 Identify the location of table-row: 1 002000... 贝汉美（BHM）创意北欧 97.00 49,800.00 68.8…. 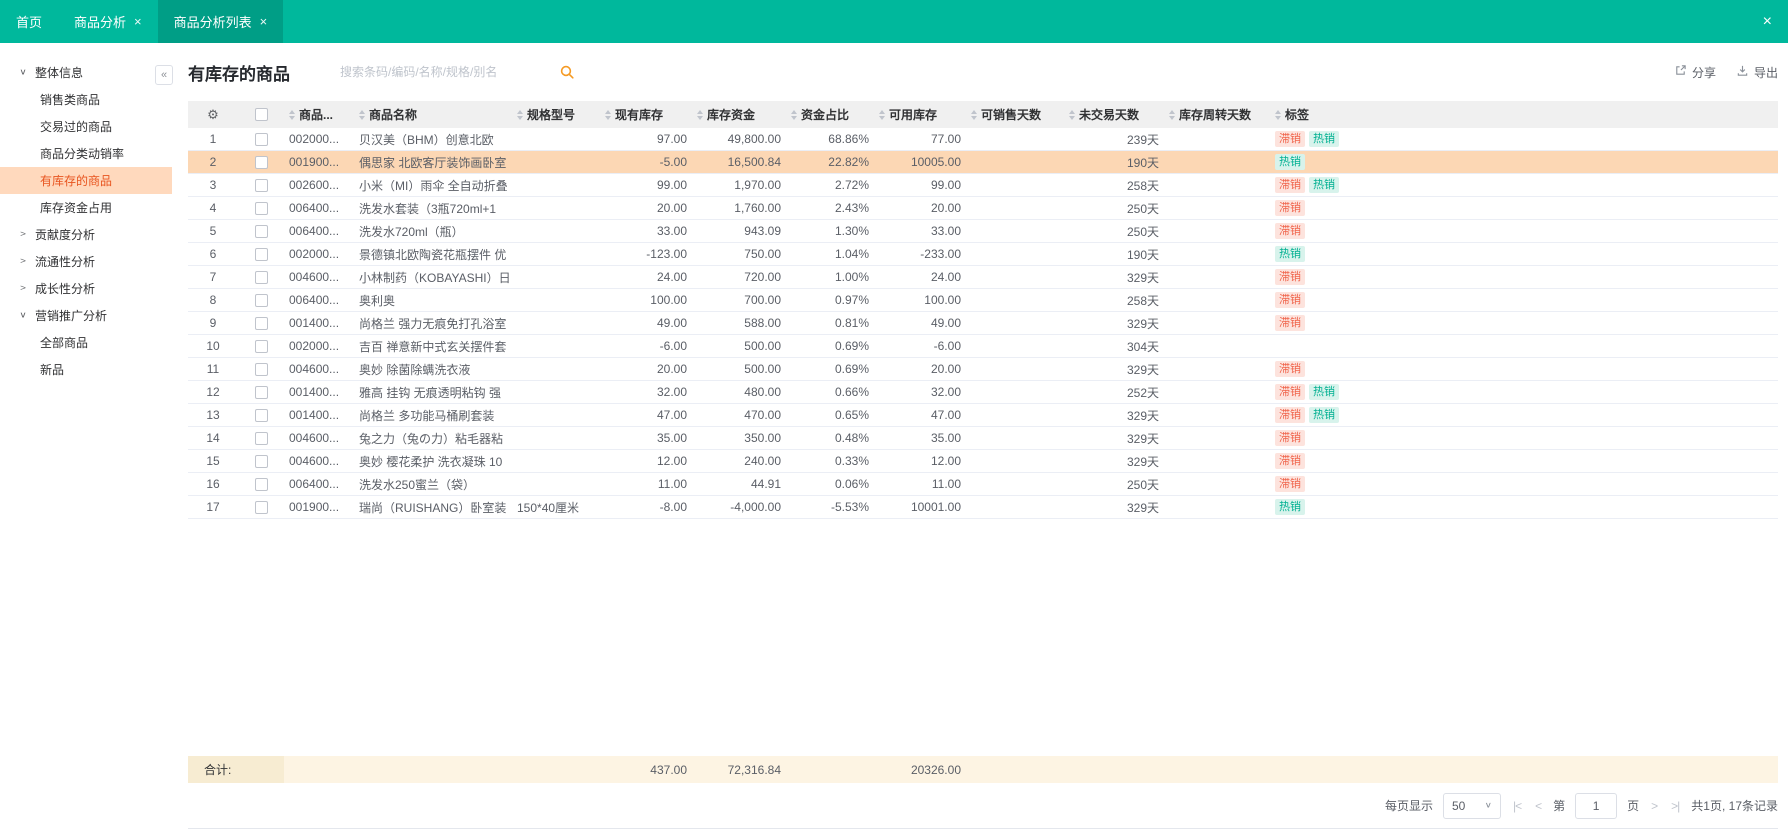
(983, 139).